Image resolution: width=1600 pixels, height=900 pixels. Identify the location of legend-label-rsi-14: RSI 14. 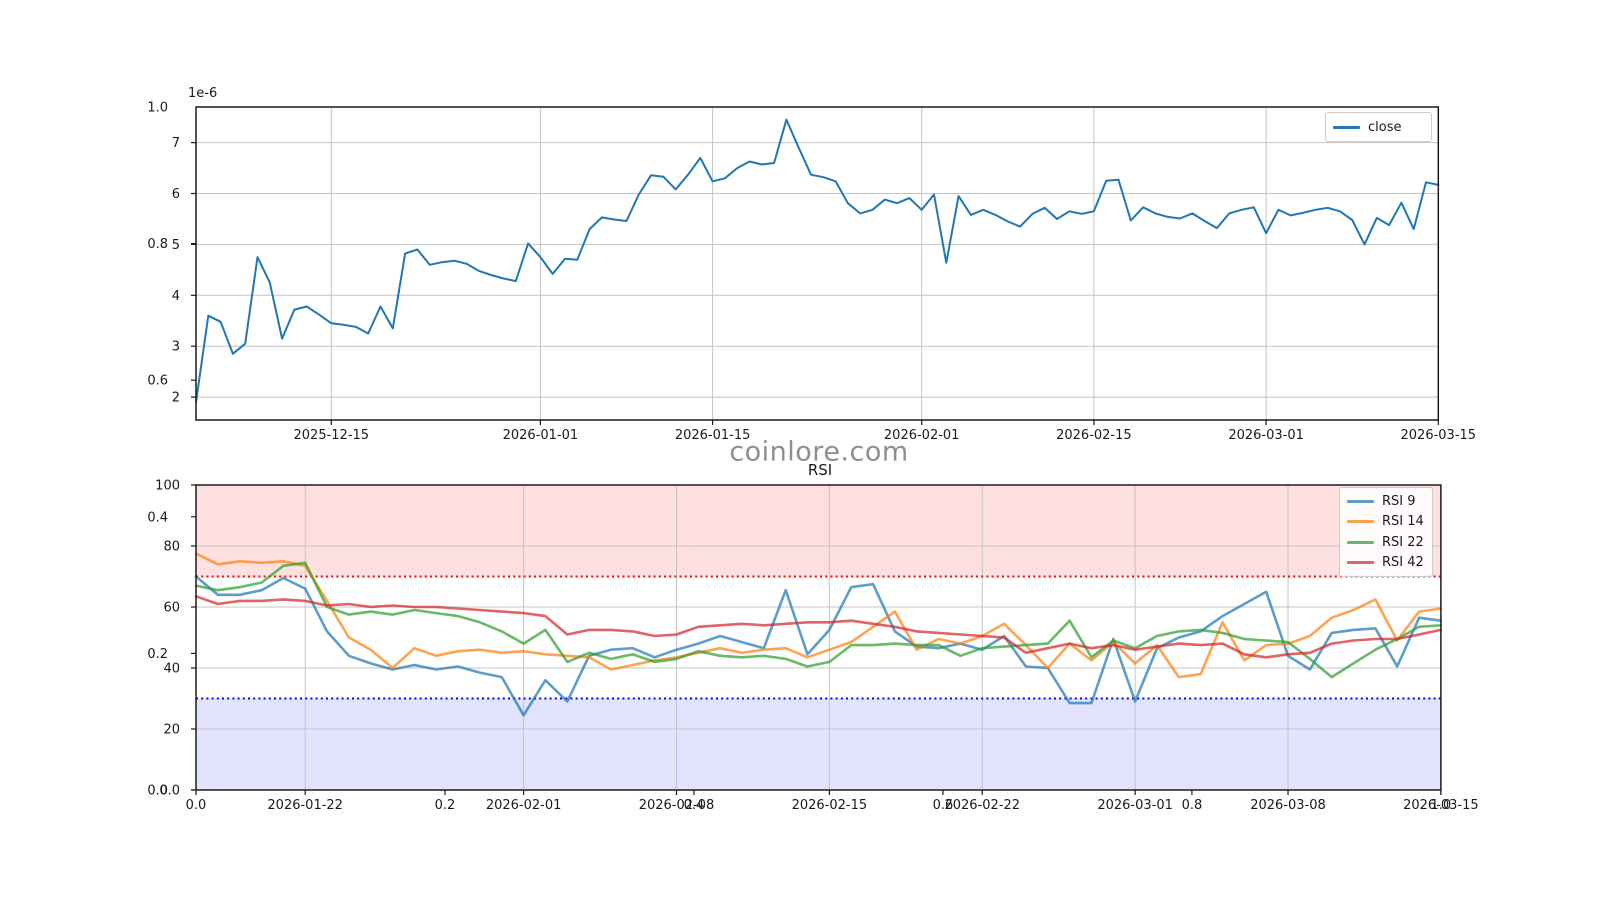
(1403, 522).